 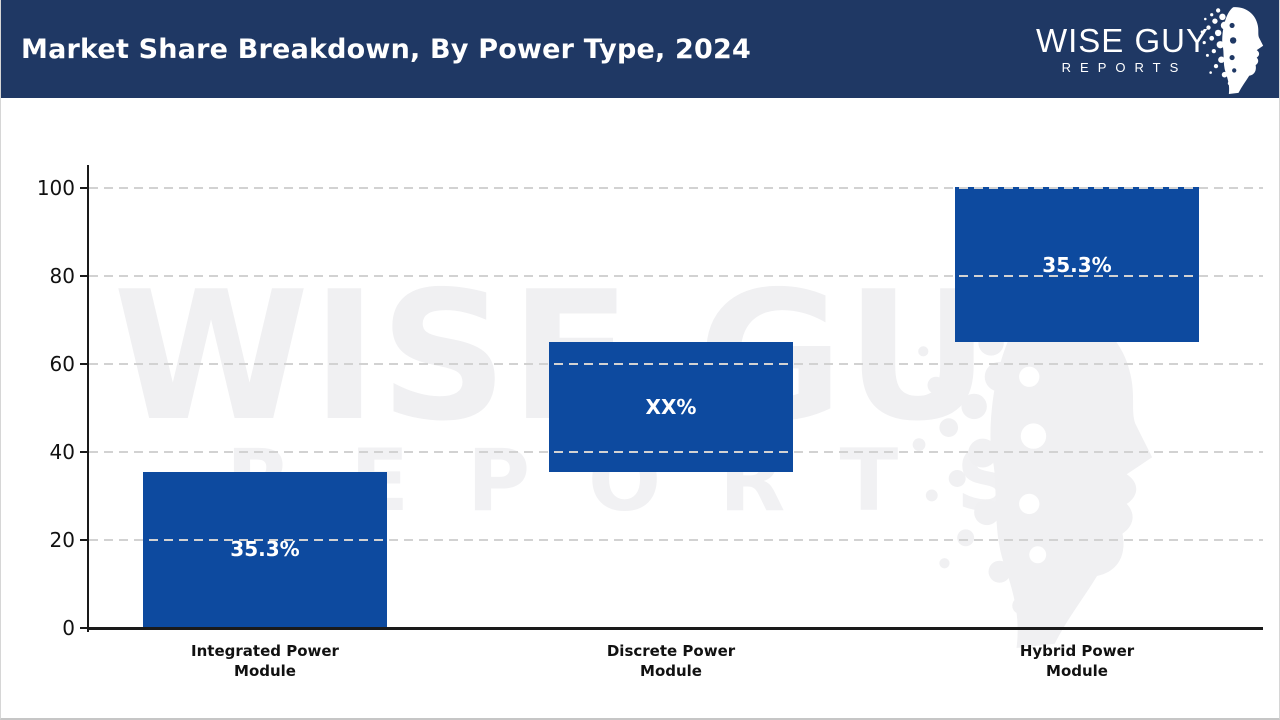 I want to click on bar-value-label: XX%, so click(x=671, y=406).